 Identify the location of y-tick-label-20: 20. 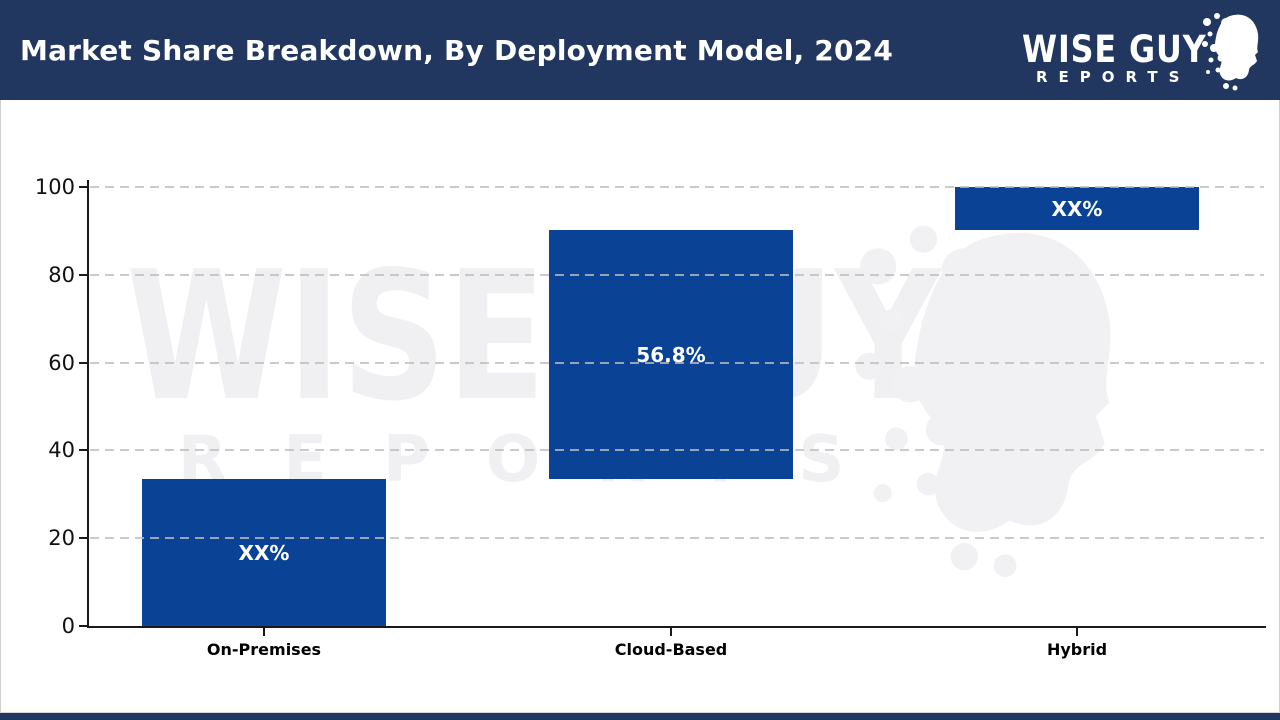
(61, 538).